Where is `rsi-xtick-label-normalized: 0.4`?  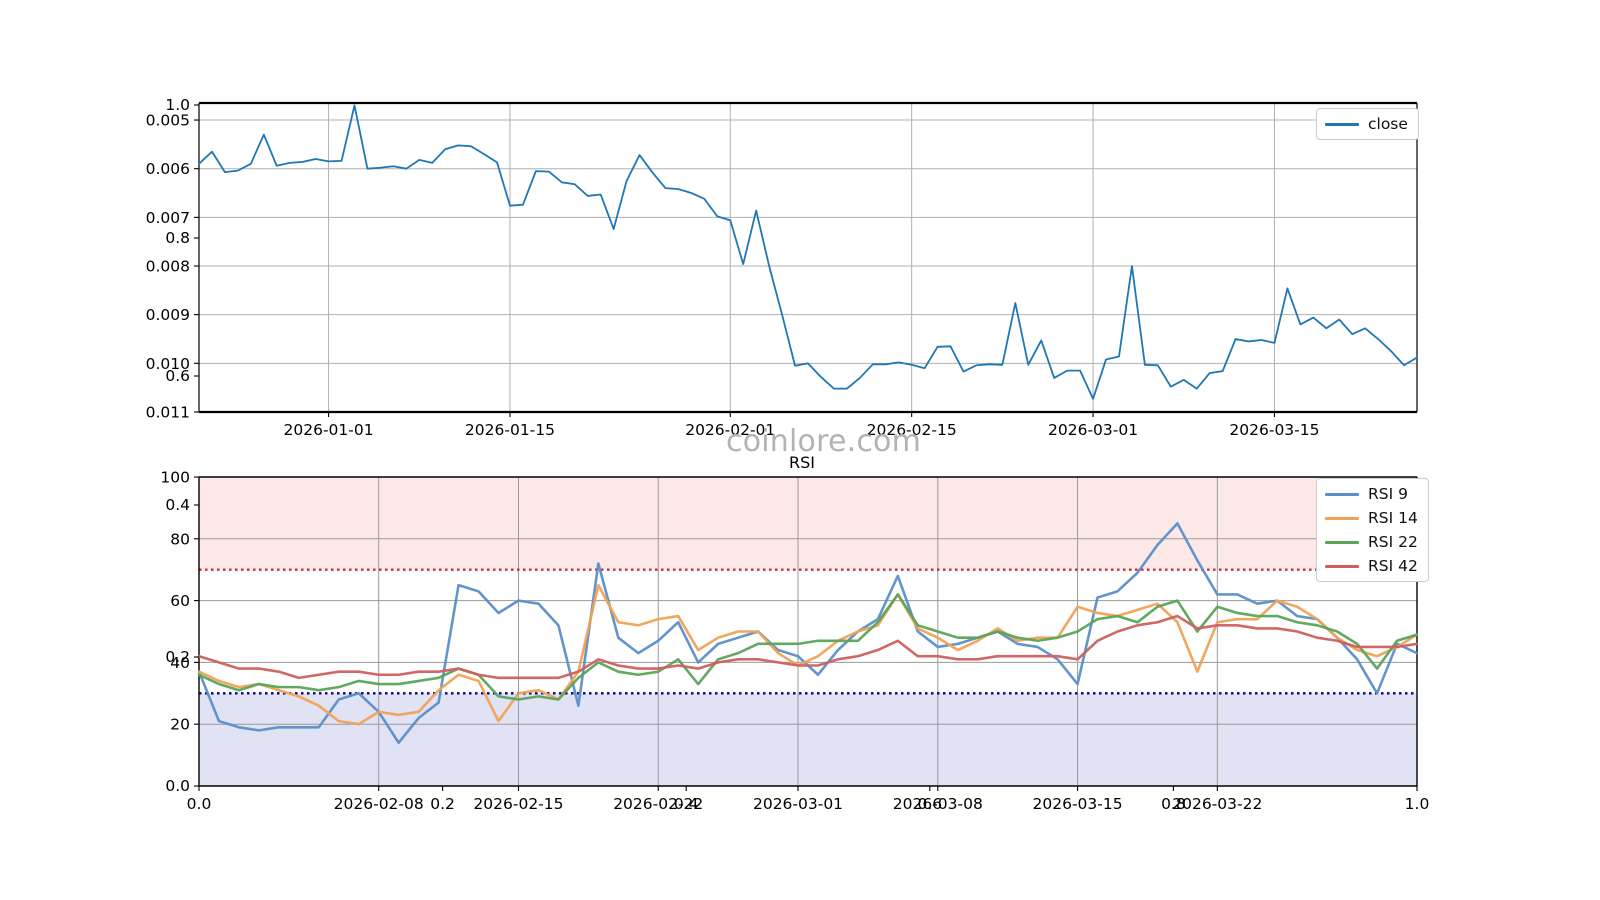 rsi-xtick-label-normalized: 0.4 is located at coordinates (686, 804).